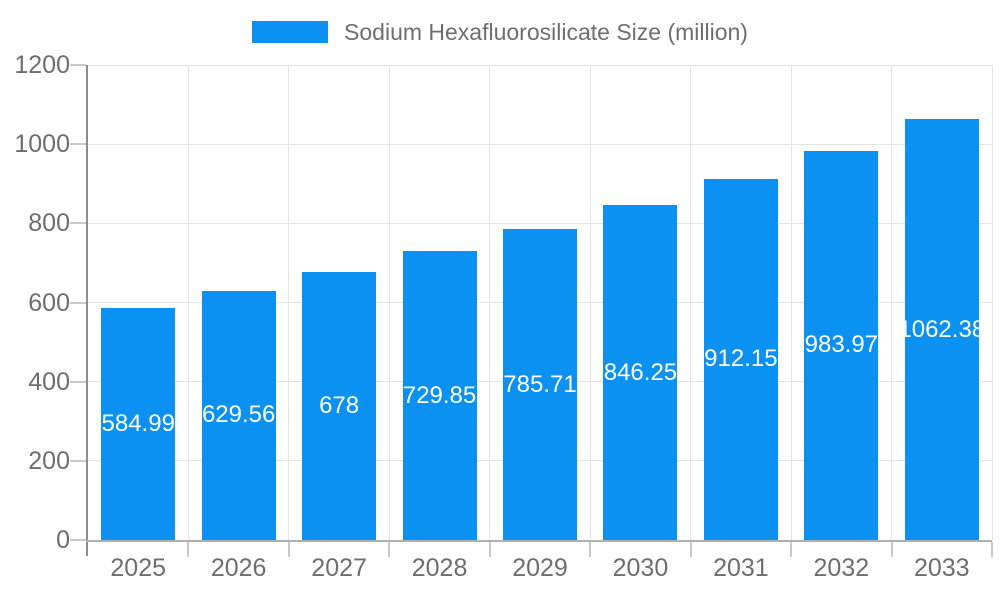  I want to click on bar-2029: 785.71, so click(540, 384).